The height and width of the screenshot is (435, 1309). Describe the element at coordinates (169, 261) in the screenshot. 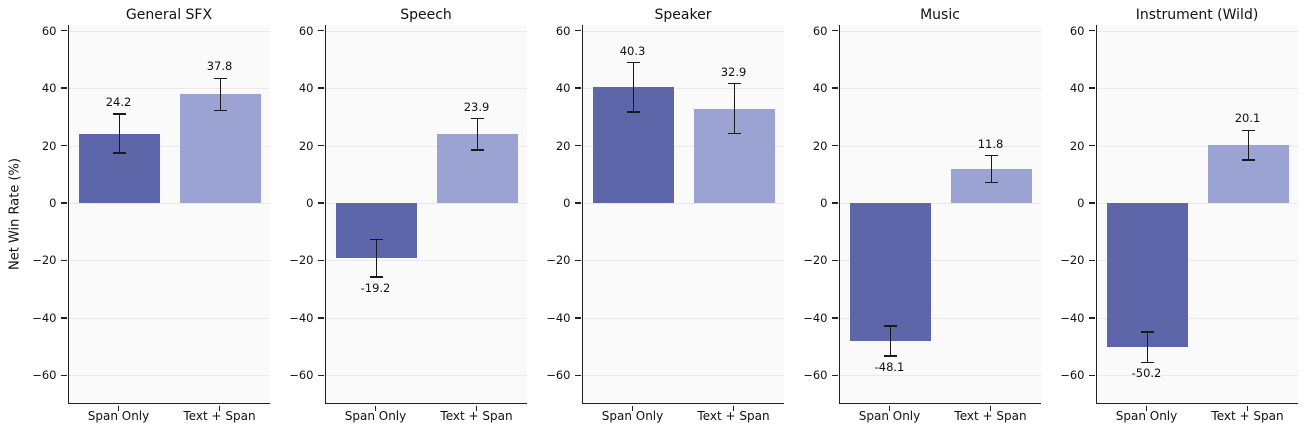

I see `gridline-general-sfx--20` at that location.